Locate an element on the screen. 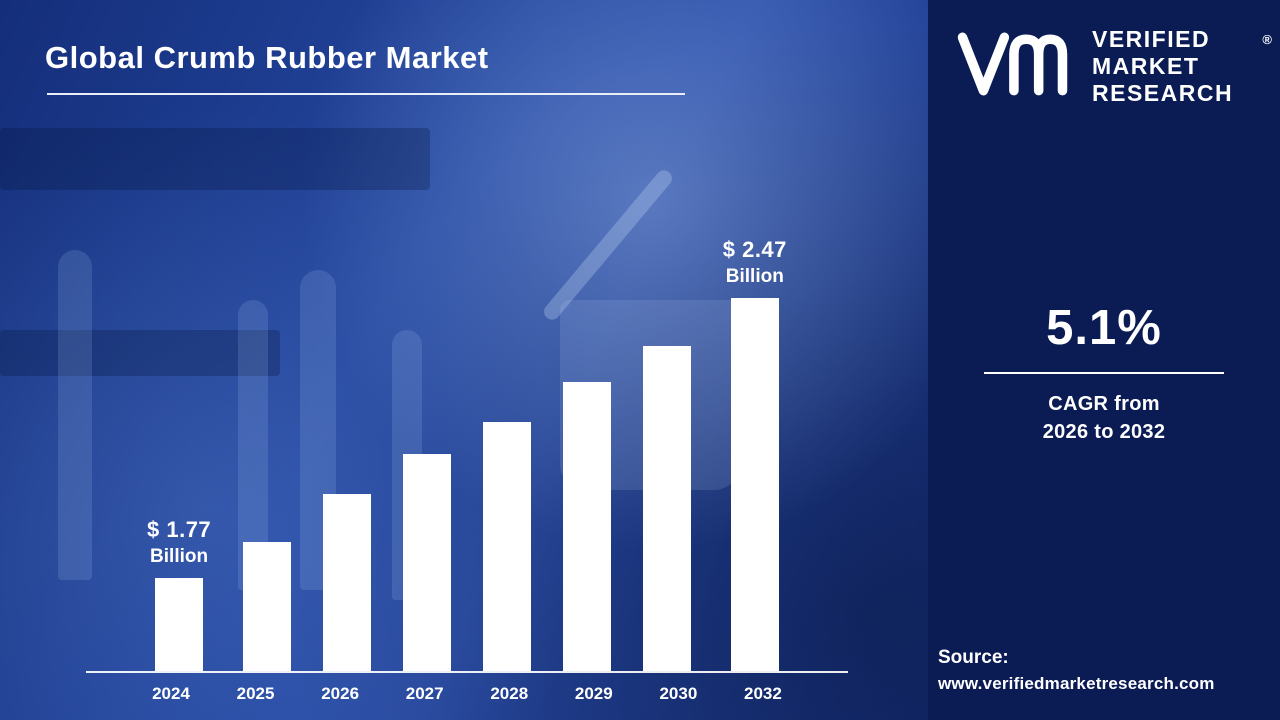 This screenshot has height=720, width=1280. bar-column: $ 2.47 Billion is located at coordinates (755, 454).